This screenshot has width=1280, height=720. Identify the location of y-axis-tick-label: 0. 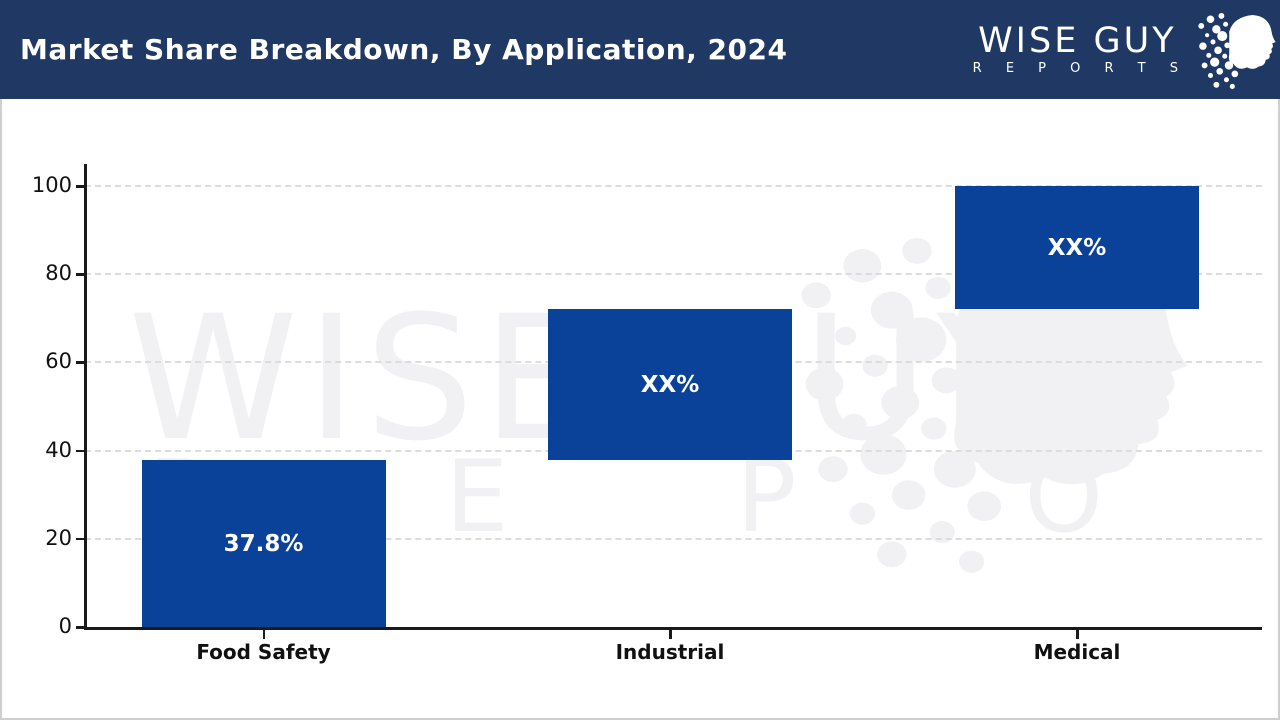
(65, 626).